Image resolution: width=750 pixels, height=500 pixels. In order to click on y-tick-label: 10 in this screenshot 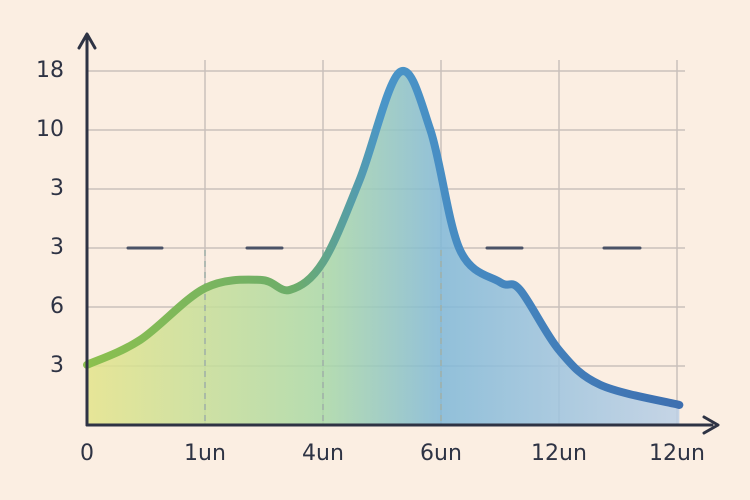, I will do `click(50, 129)`.